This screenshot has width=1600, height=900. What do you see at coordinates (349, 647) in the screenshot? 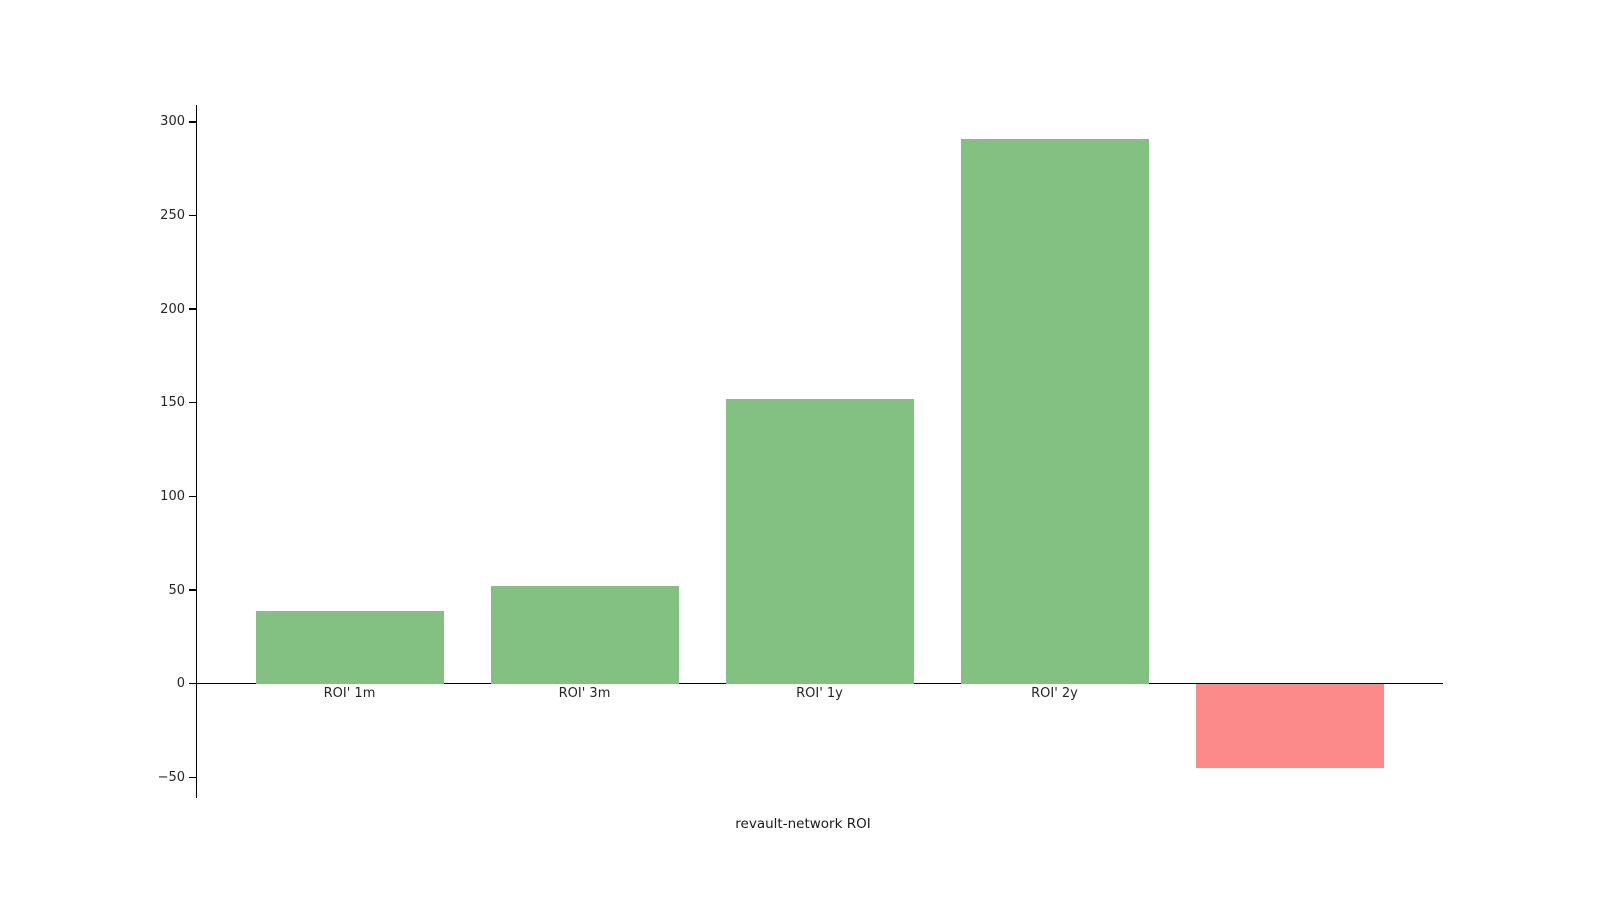
I see `bar-roi-1m` at bounding box center [349, 647].